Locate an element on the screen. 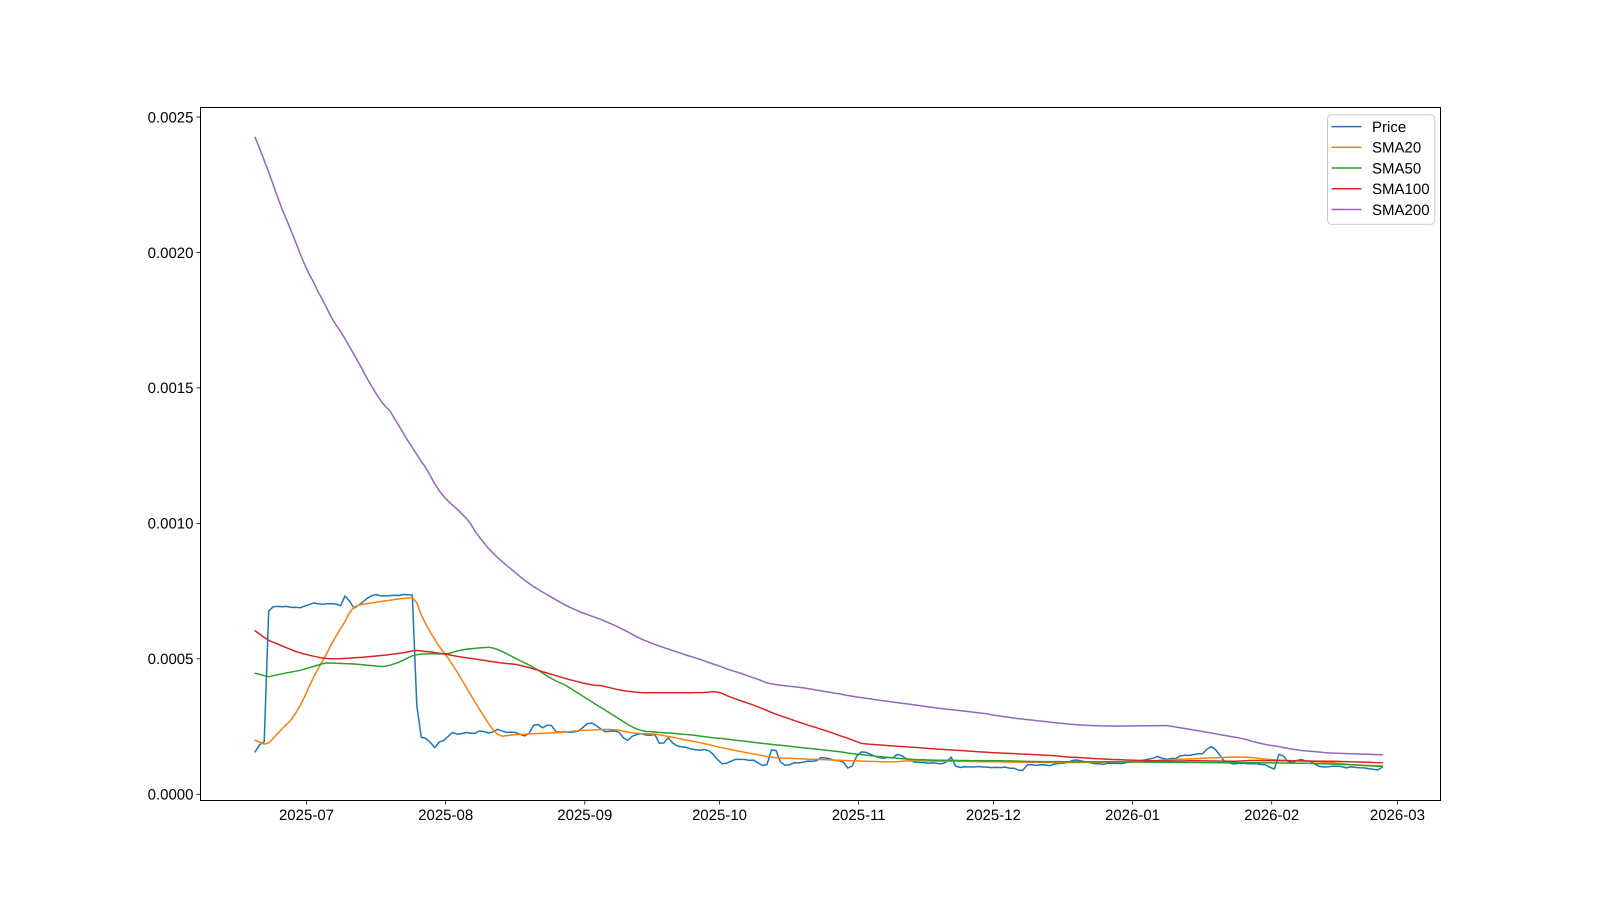  svg-text: 2025-08 is located at coordinates (445, 815).